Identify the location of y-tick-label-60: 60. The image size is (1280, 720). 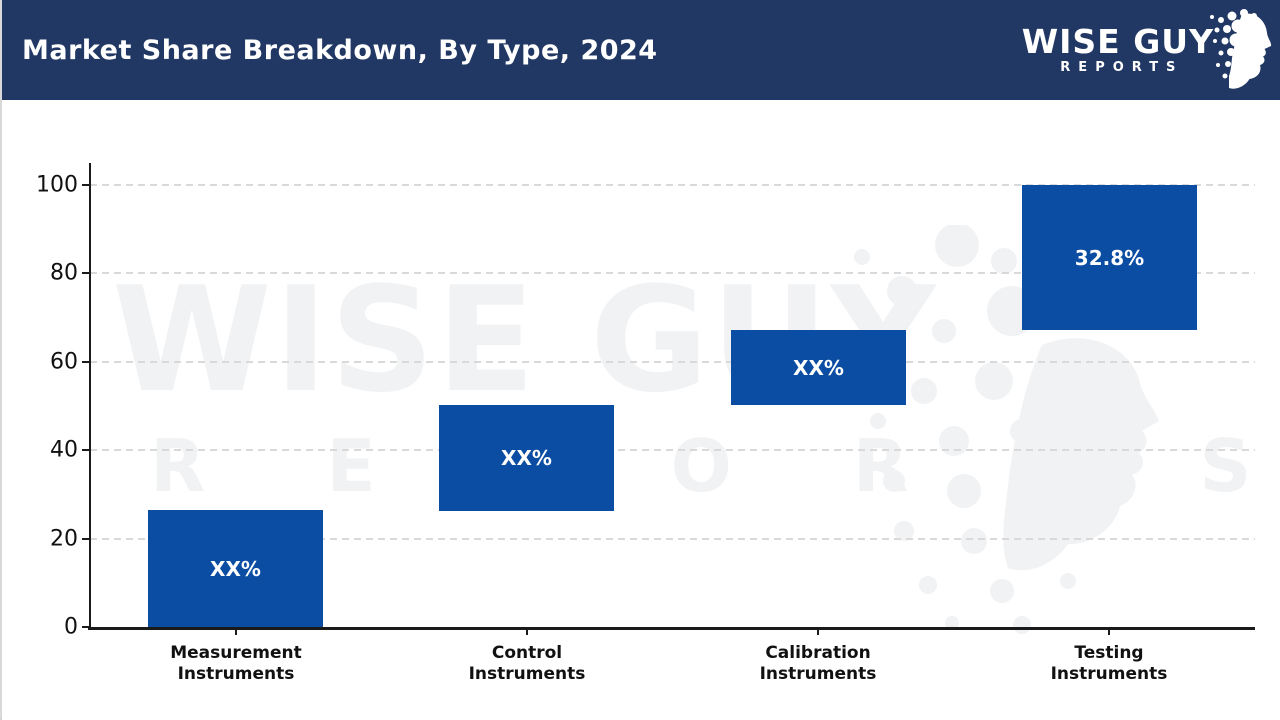
(64, 362).